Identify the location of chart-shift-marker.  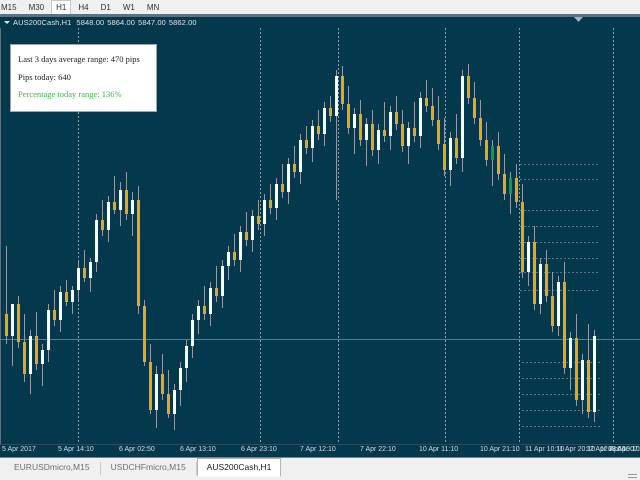
(578, 19).